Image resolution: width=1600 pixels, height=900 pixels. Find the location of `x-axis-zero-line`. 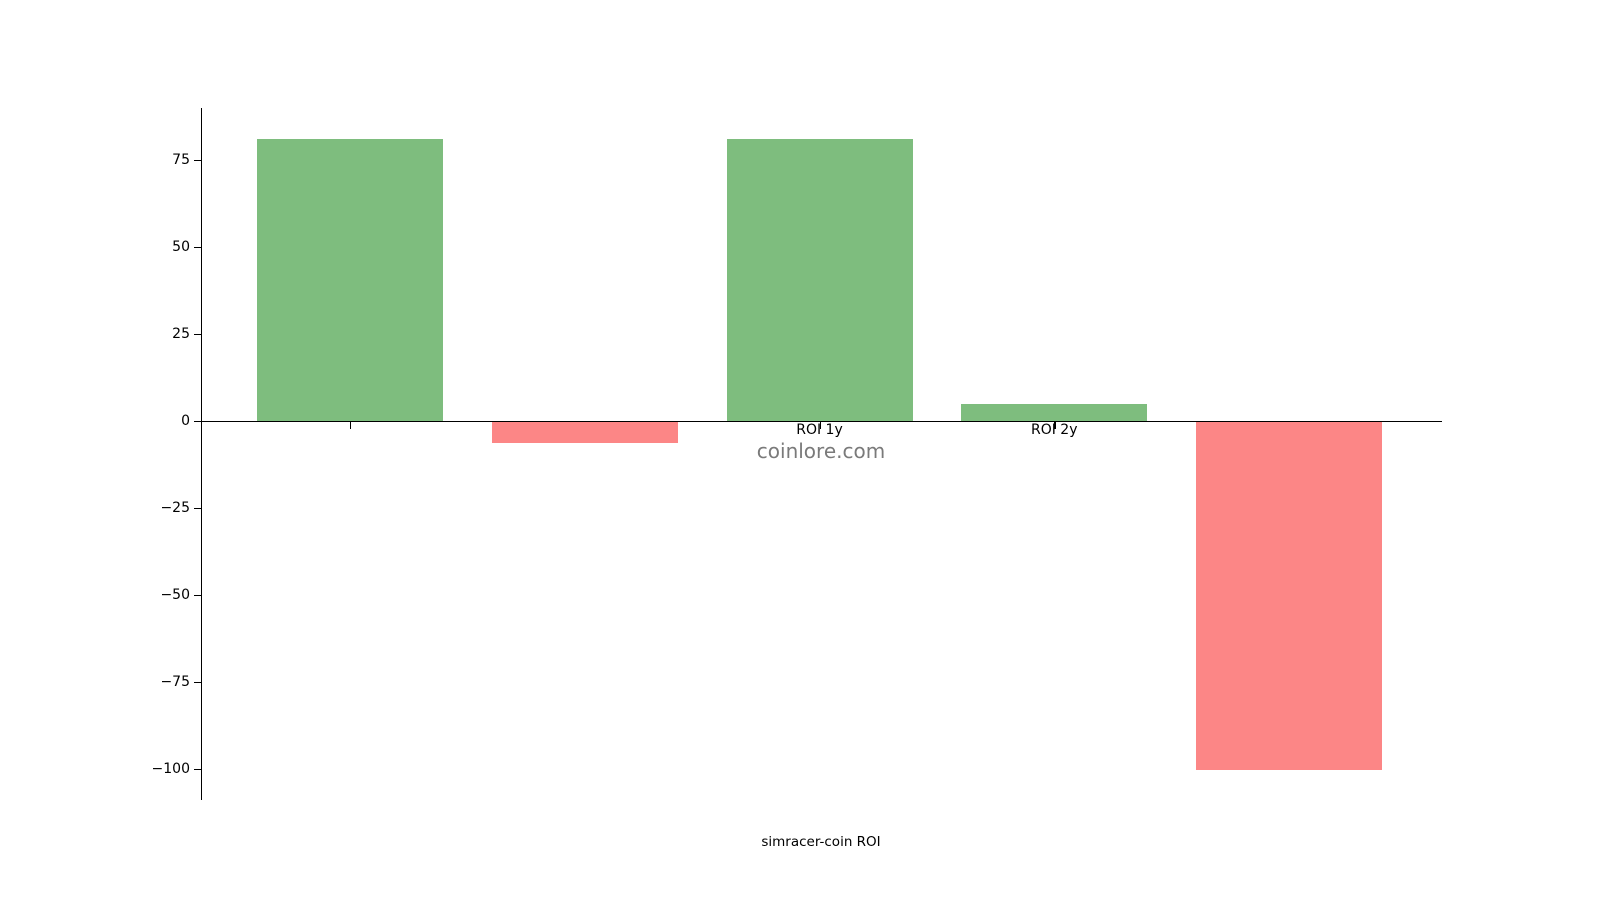

x-axis-zero-line is located at coordinates (821, 421).